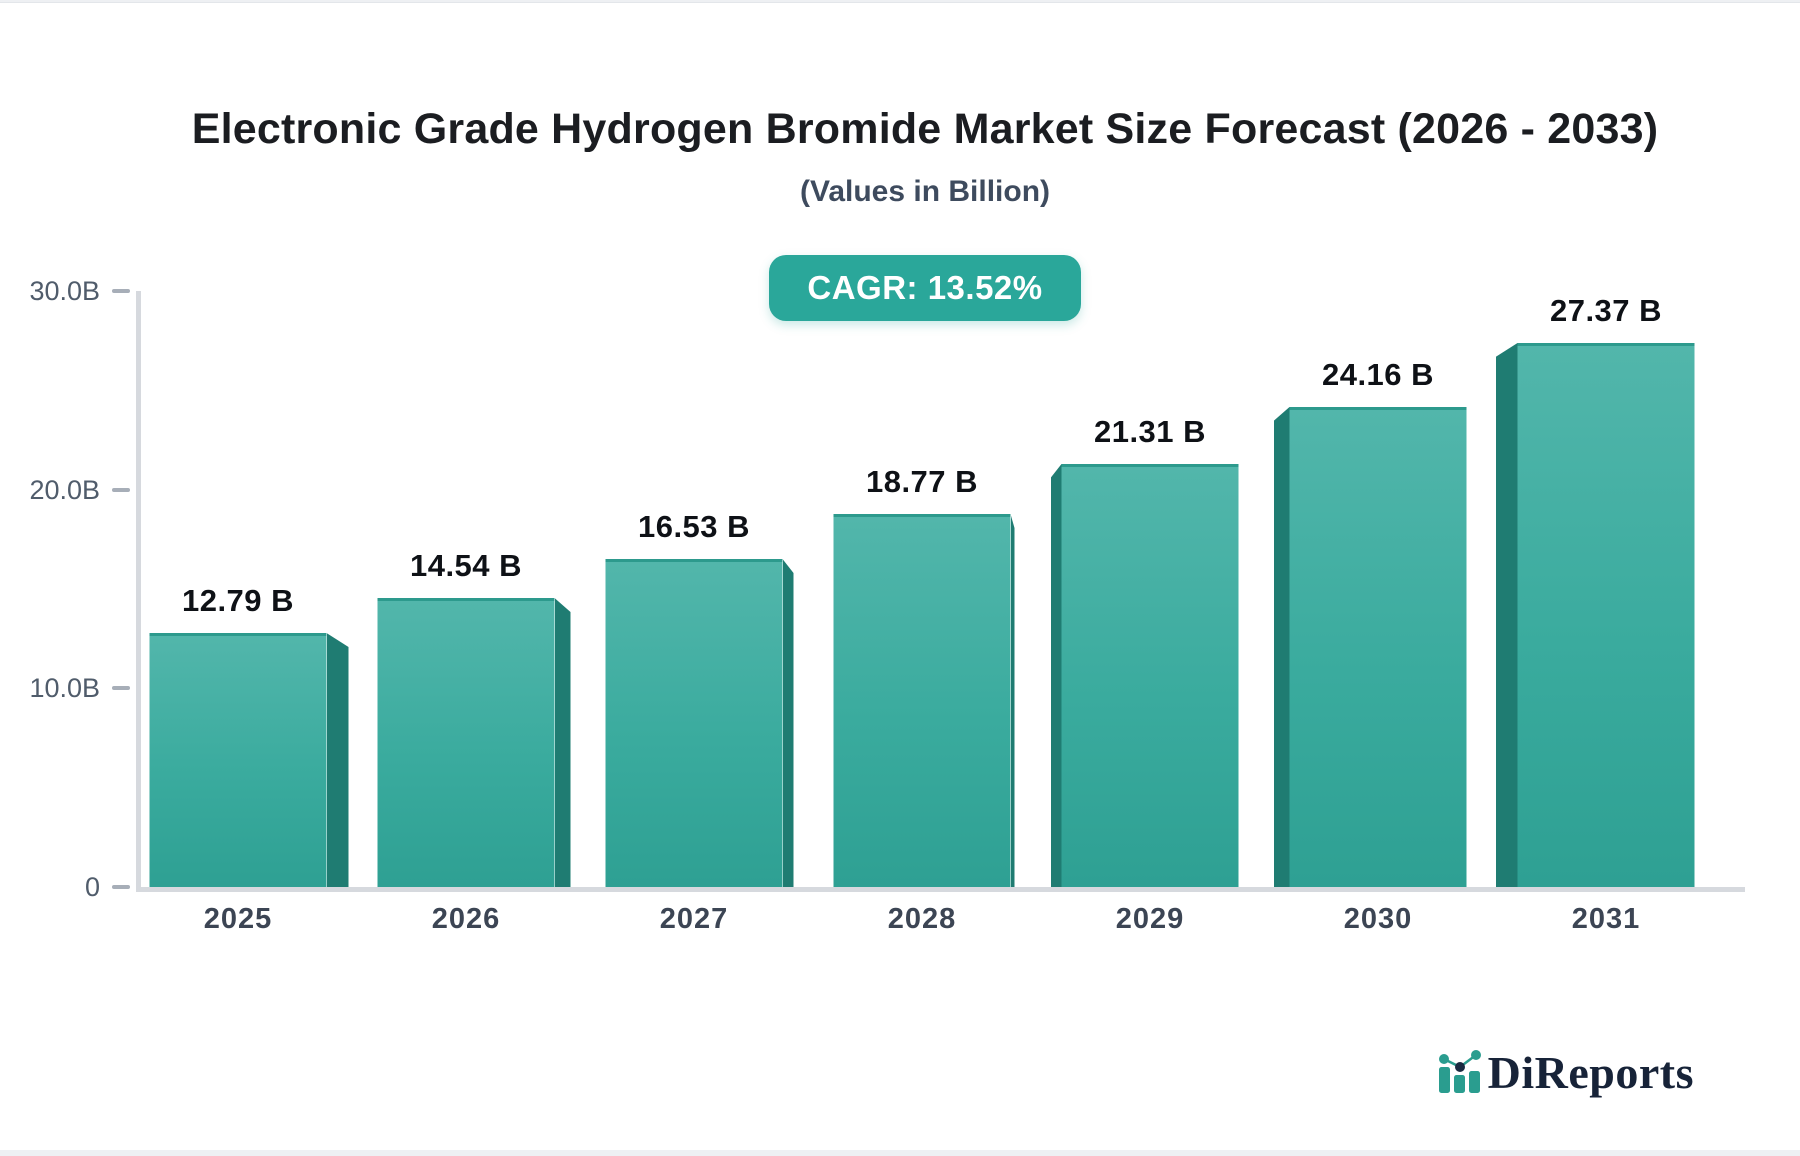 Image resolution: width=1800 pixels, height=1156 pixels. Describe the element at coordinates (1606, 919) in the screenshot. I see `x-axis-label-2031: 2031` at that location.